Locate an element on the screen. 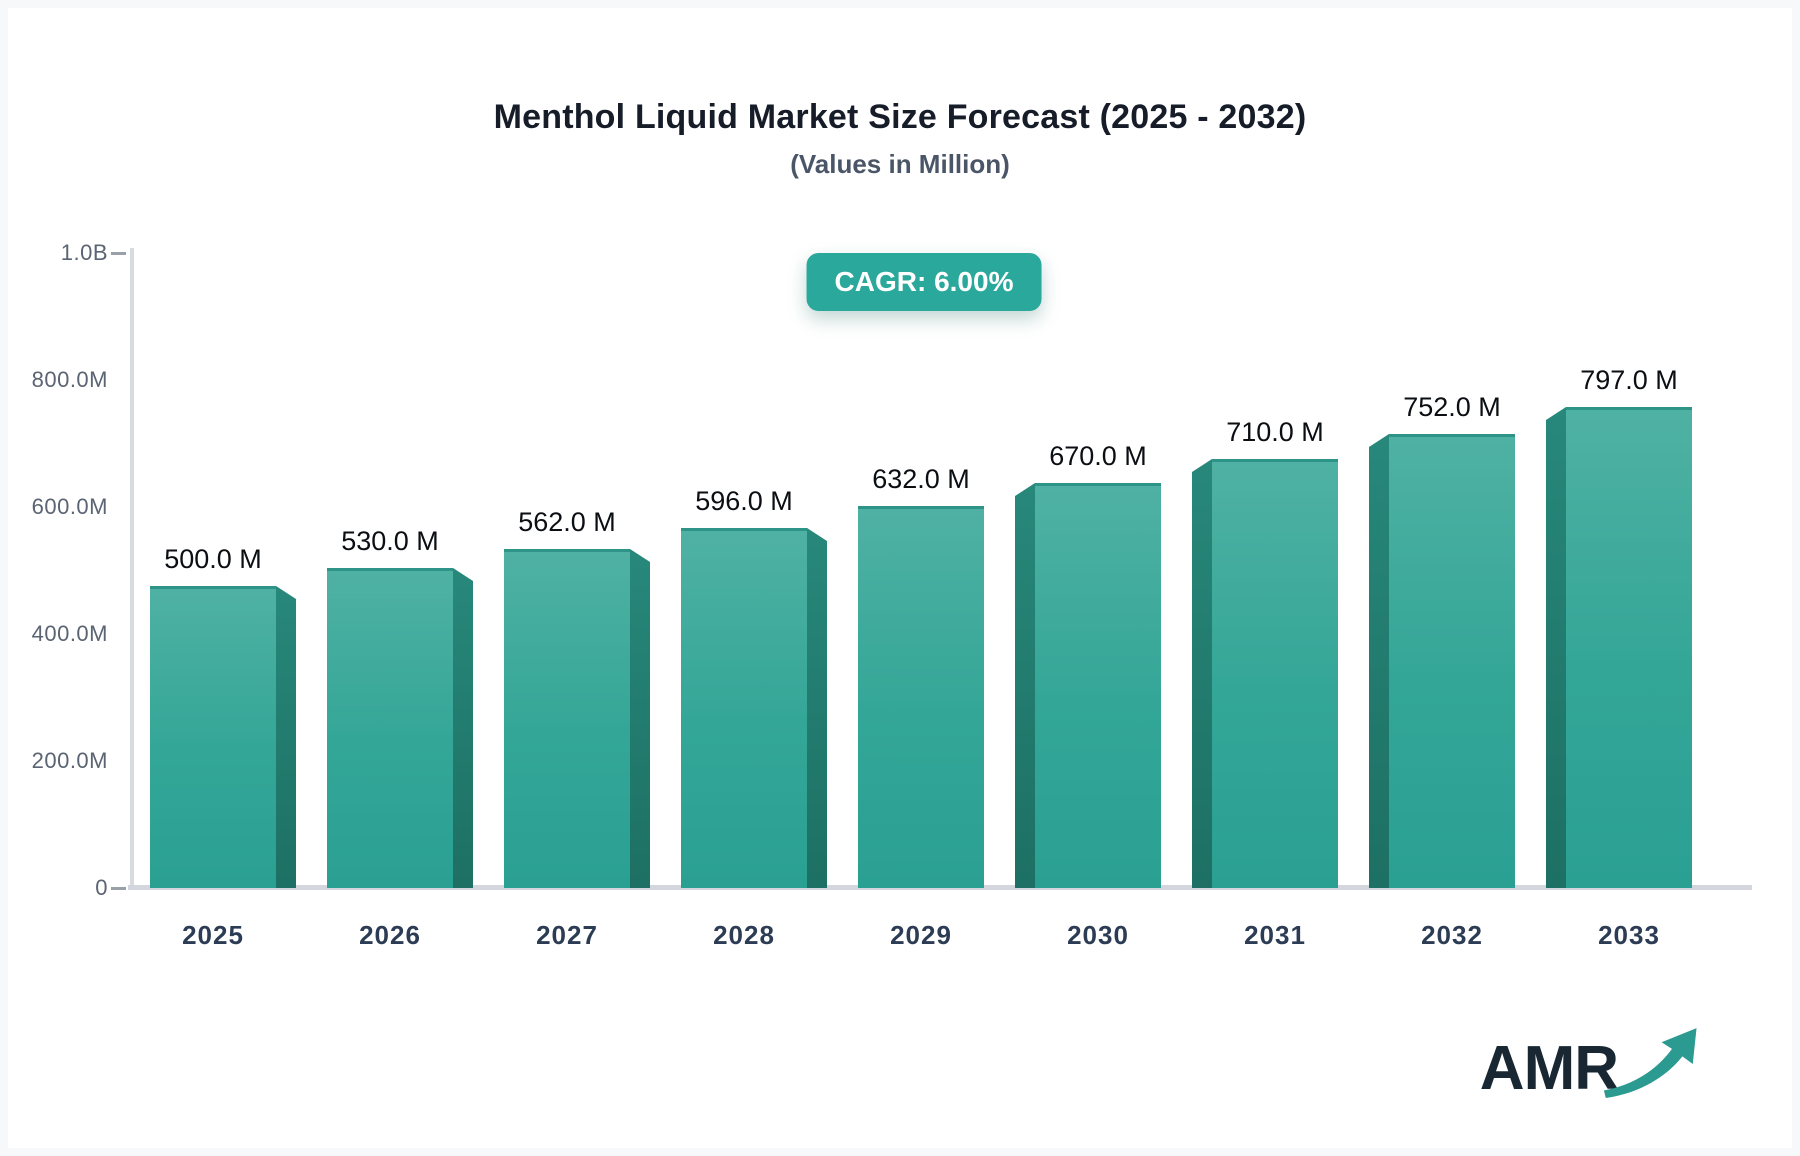 Image resolution: width=1800 pixels, height=1156 pixels. y-axis-label: 600.0M is located at coordinates (69, 506).